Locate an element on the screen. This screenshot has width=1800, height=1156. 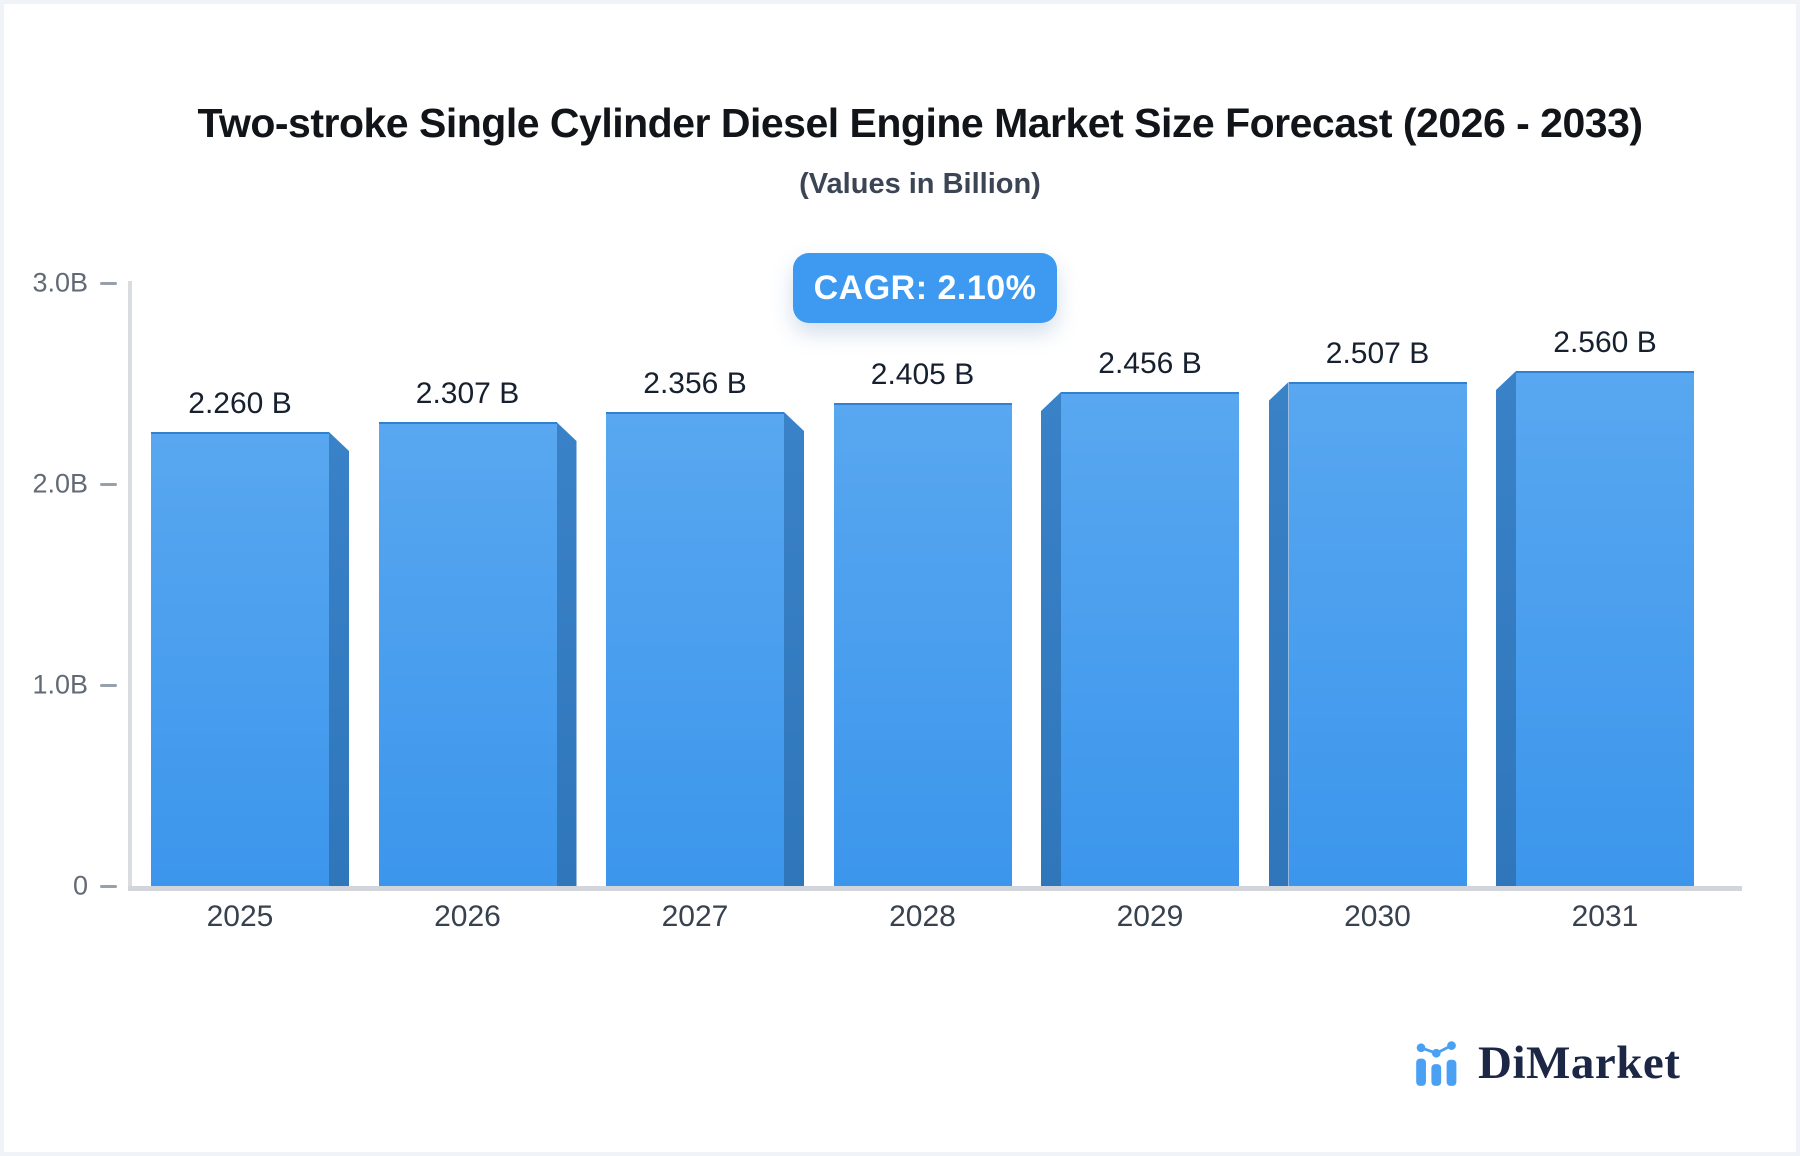
bar-value-label: 2.560 B is located at coordinates (1605, 342).